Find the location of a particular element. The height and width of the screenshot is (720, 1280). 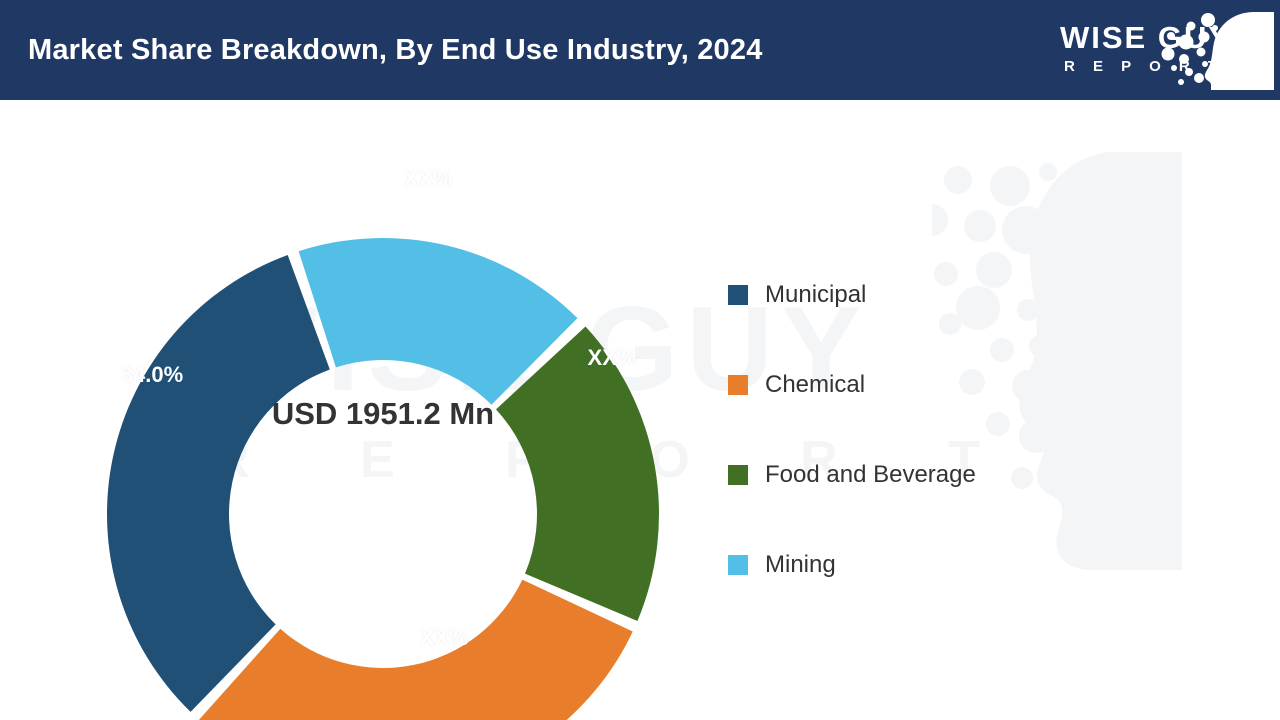

head-profile-dots-icon is located at coordinates (1217, 51).